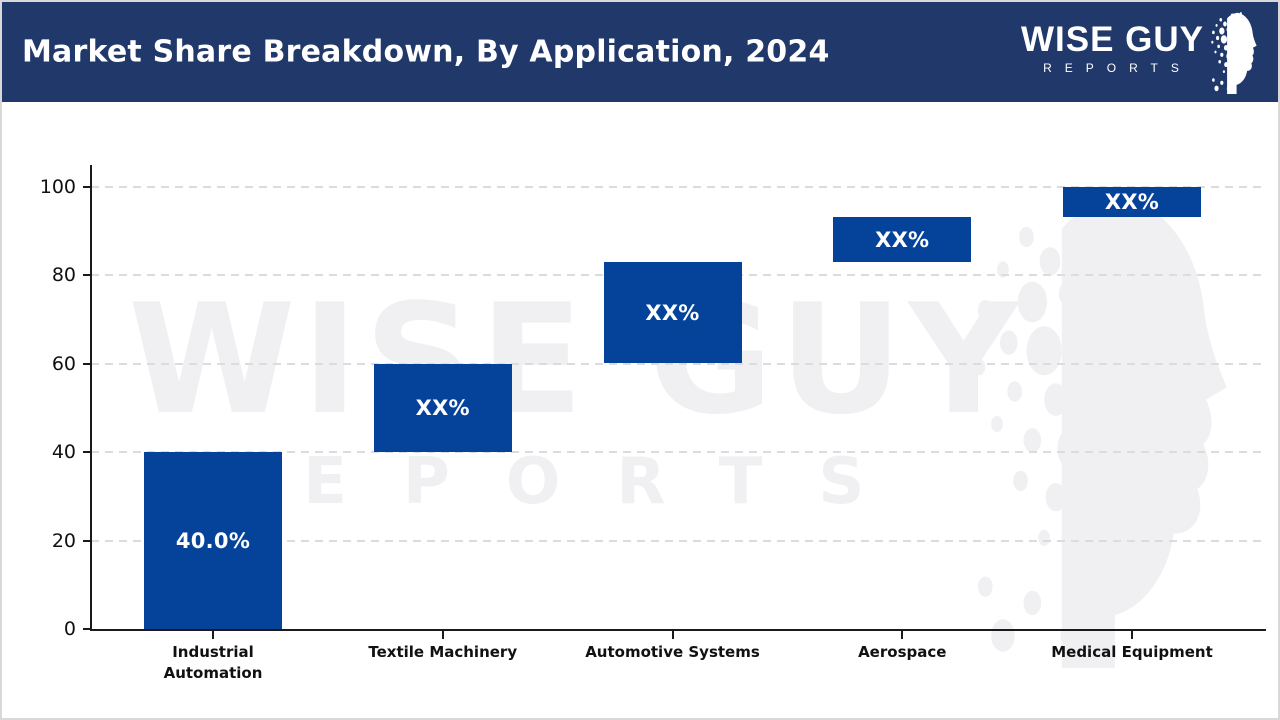  I want to click on y-tick-label-100: 100, so click(57, 186).